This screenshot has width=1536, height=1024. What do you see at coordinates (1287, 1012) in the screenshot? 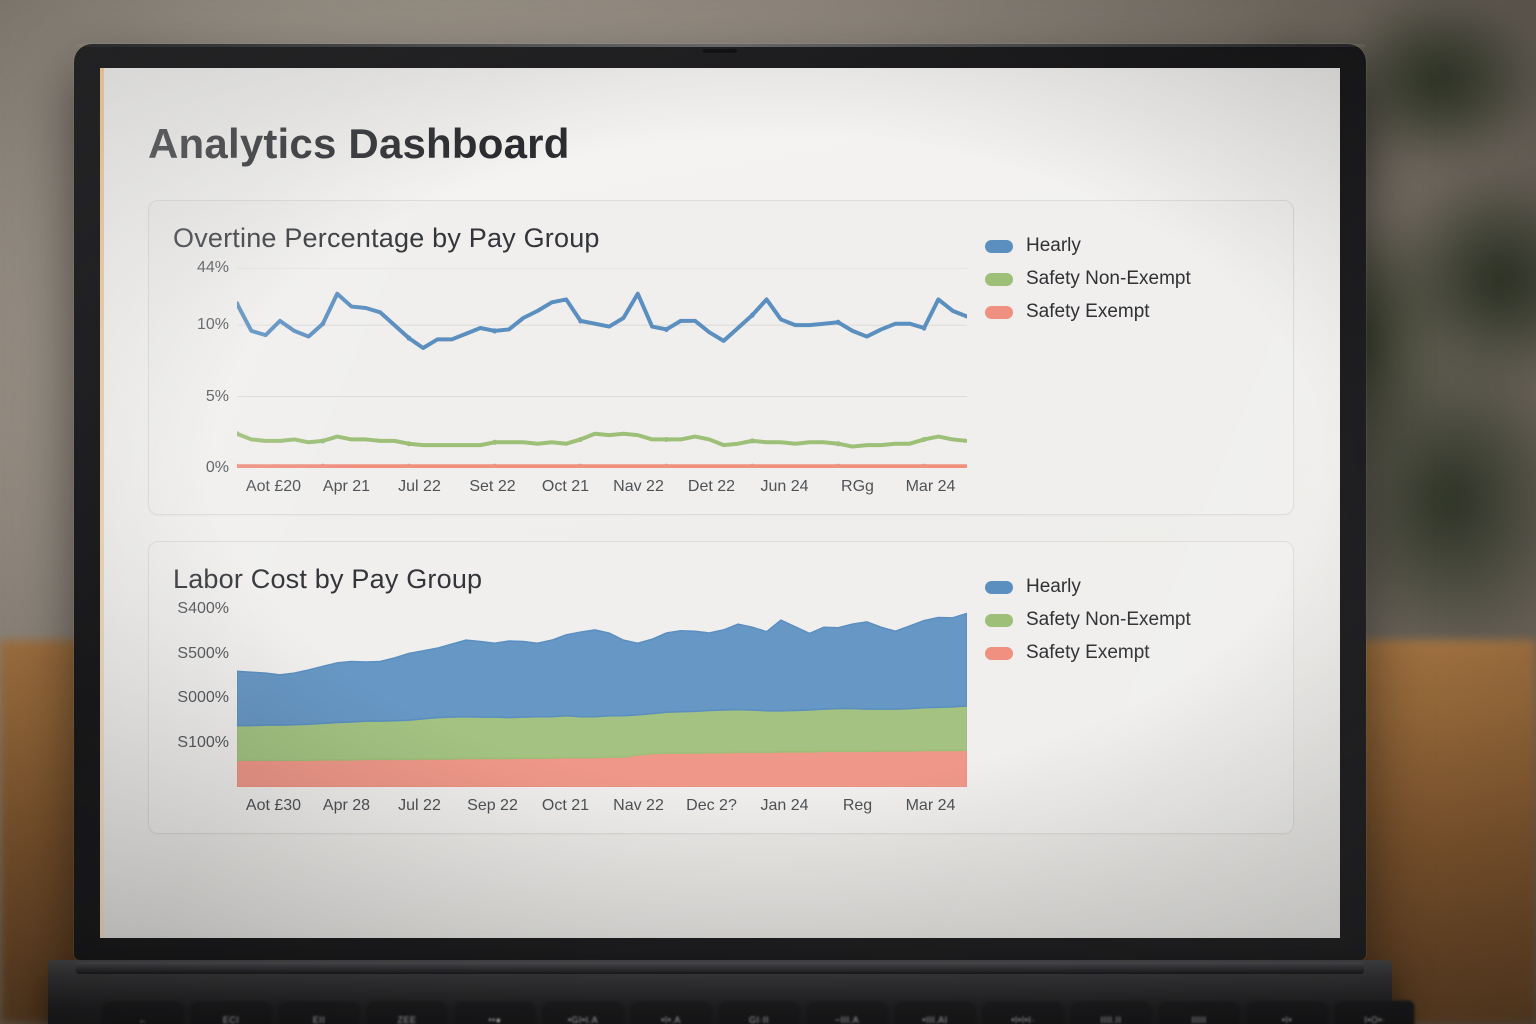
I see `keyboard-key: •I•` at bounding box center [1287, 1012].